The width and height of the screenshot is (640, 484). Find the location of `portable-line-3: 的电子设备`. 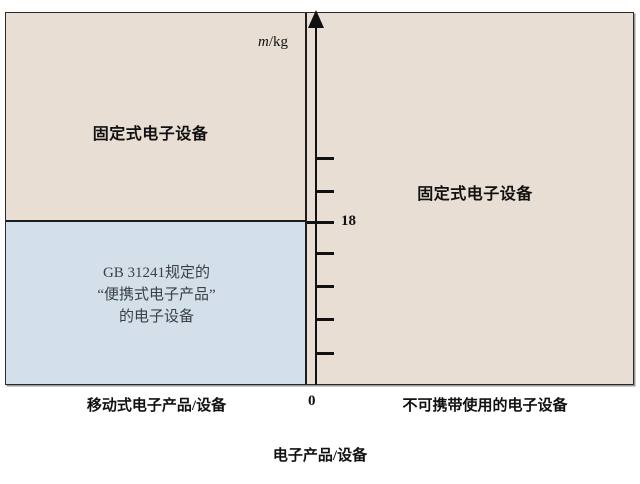

portable-line-3: 的电子设备 is located at coordinates (156, 317).